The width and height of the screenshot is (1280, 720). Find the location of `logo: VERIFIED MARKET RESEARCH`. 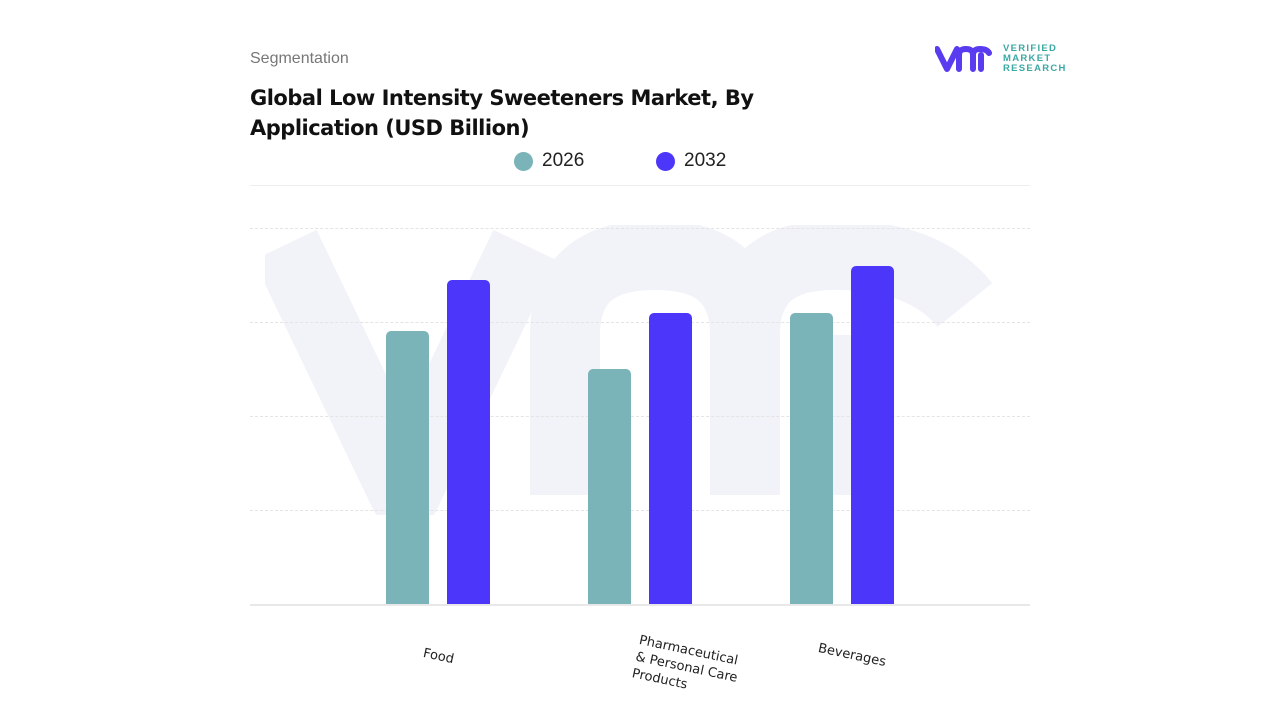

logo: VERIFIED MARKET RESEARCH is located at coordinates (1001, 59).